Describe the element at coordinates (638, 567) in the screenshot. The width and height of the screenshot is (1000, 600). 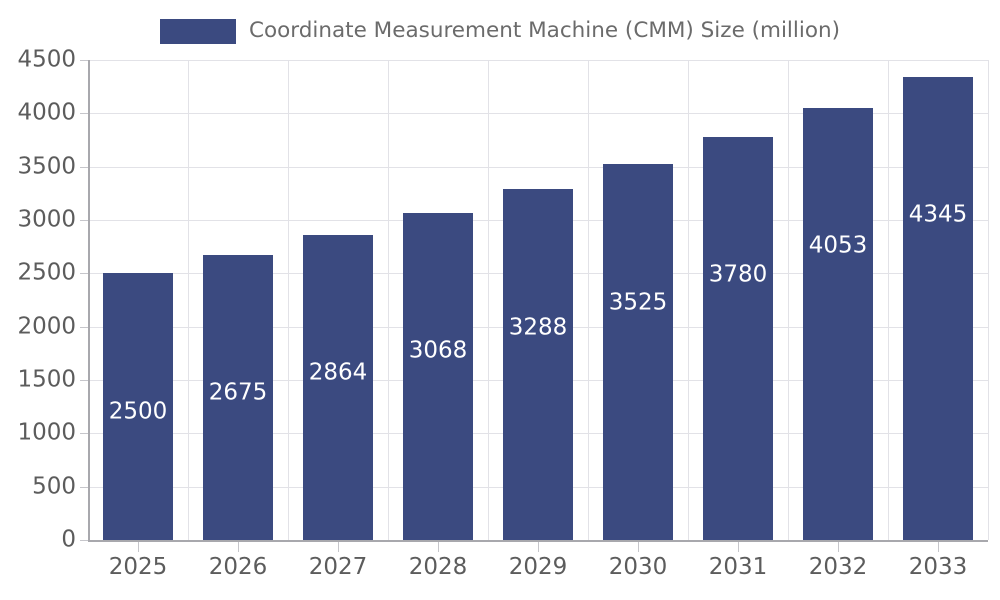
I see `x-axis-tick-label: 2030` at that location.